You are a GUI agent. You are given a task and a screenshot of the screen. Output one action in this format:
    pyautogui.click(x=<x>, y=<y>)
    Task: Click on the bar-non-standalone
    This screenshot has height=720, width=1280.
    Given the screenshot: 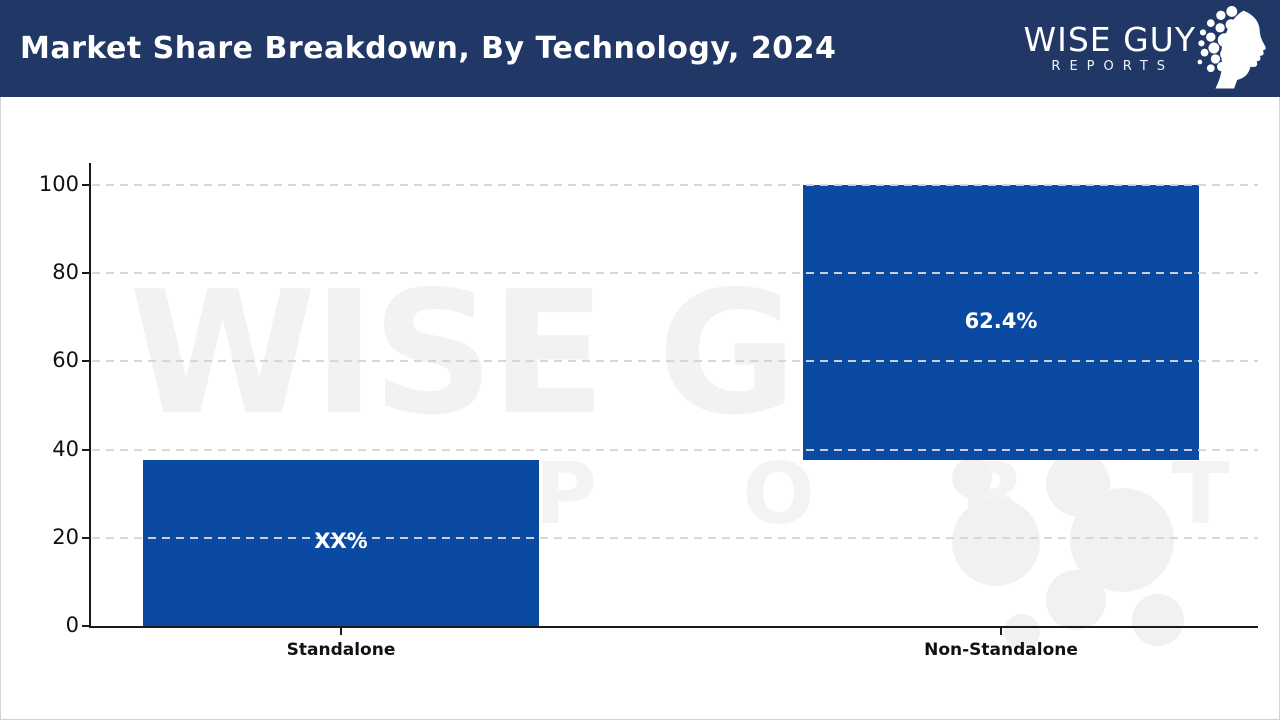 What is the action you would take?
    pyautogui.click(x=1001, y=323)
    